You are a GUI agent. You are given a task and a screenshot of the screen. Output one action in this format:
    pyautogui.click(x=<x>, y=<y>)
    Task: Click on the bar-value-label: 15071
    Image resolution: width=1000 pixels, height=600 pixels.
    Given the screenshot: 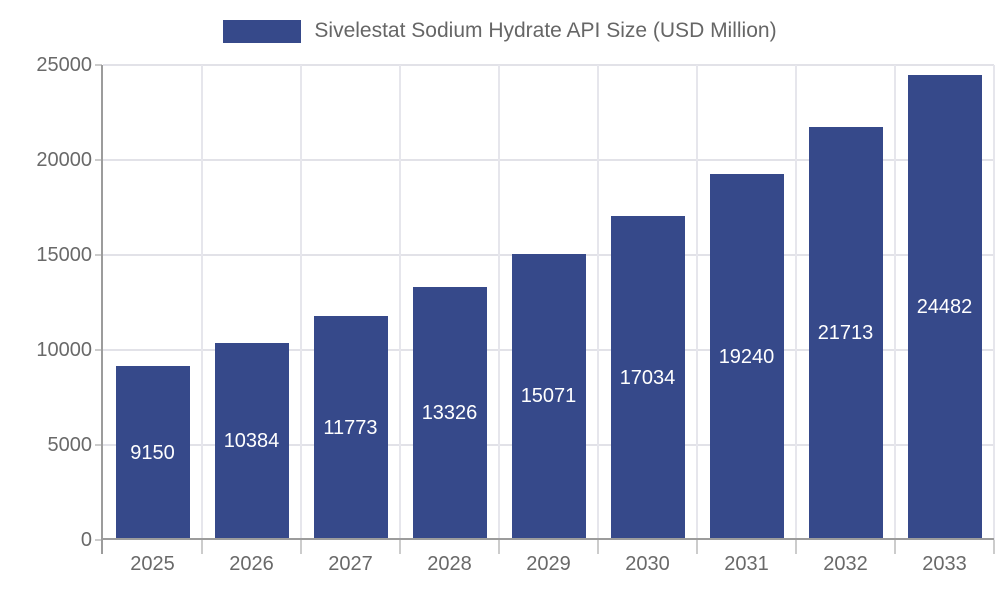 What is the action you would take?
    pyautogui.click(x=548, y=396)
    